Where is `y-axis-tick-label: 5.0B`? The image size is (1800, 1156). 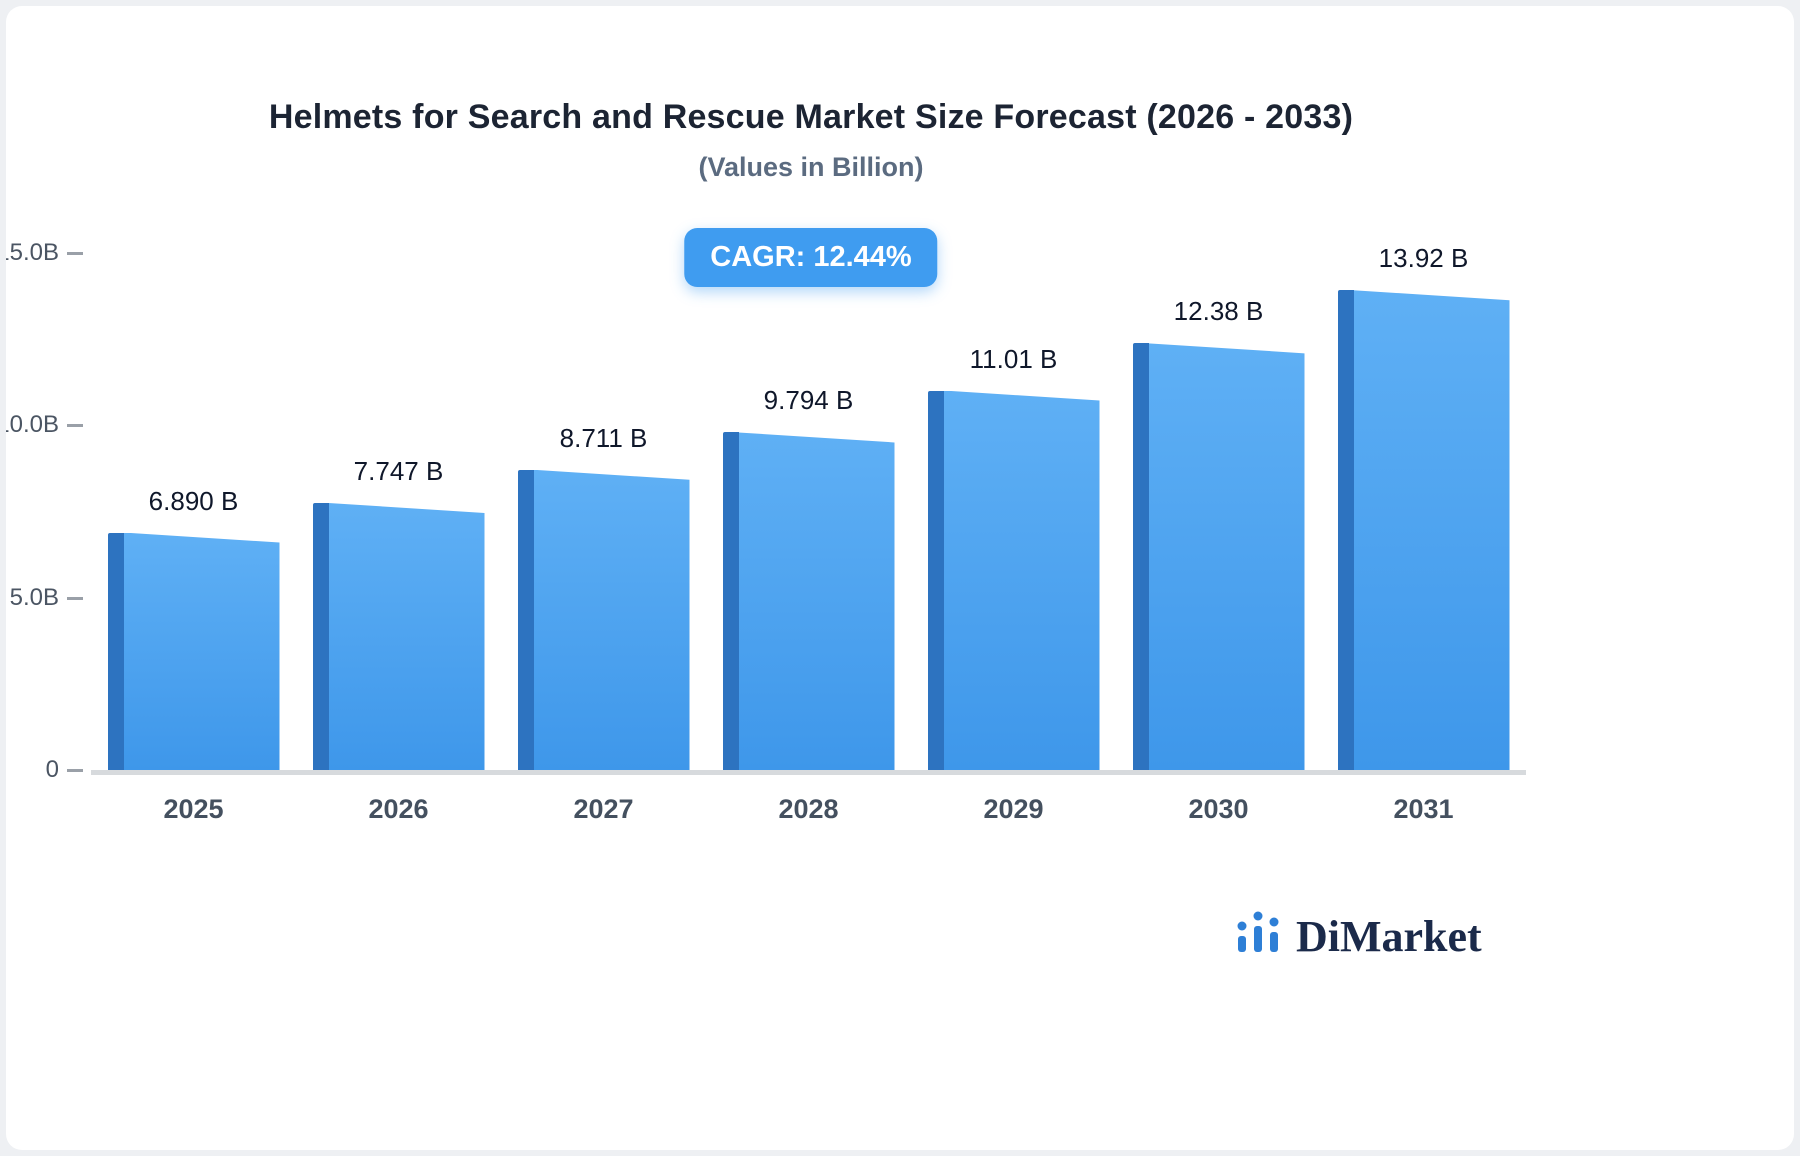
y-axis-tick-label: 5.0B is located at coordinates (34, 597).